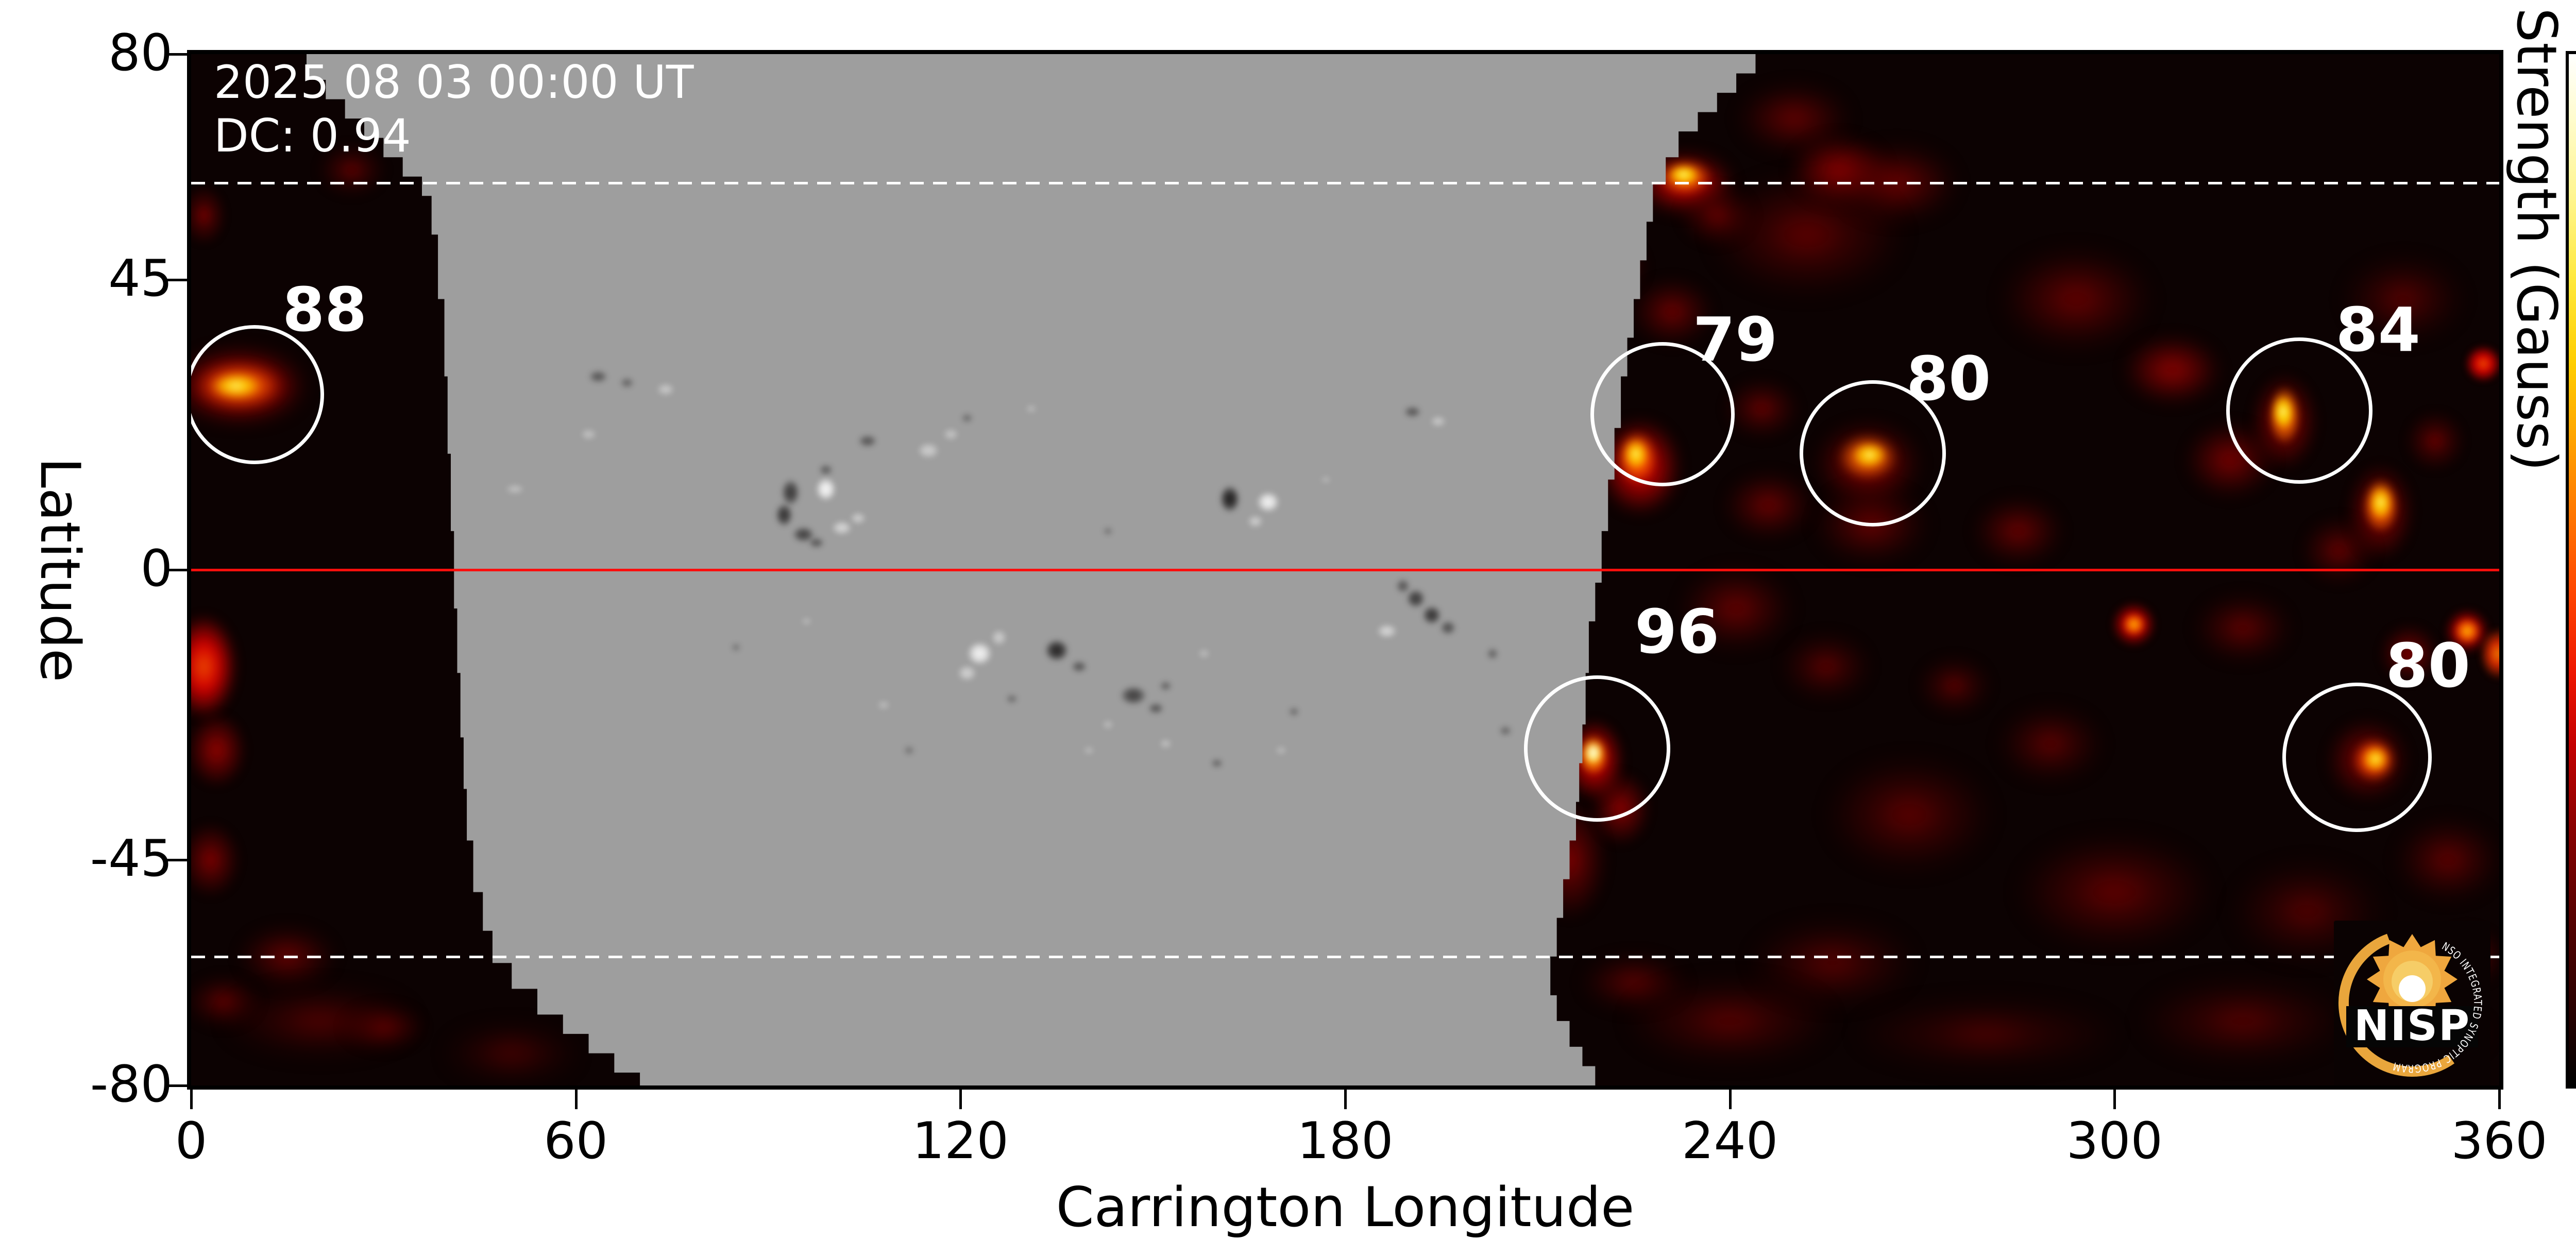  What do you see at coordinates (2499, 1141) in the screenshot?
I see `x-tick-label: 360` at bounding box center [2499, 1141].